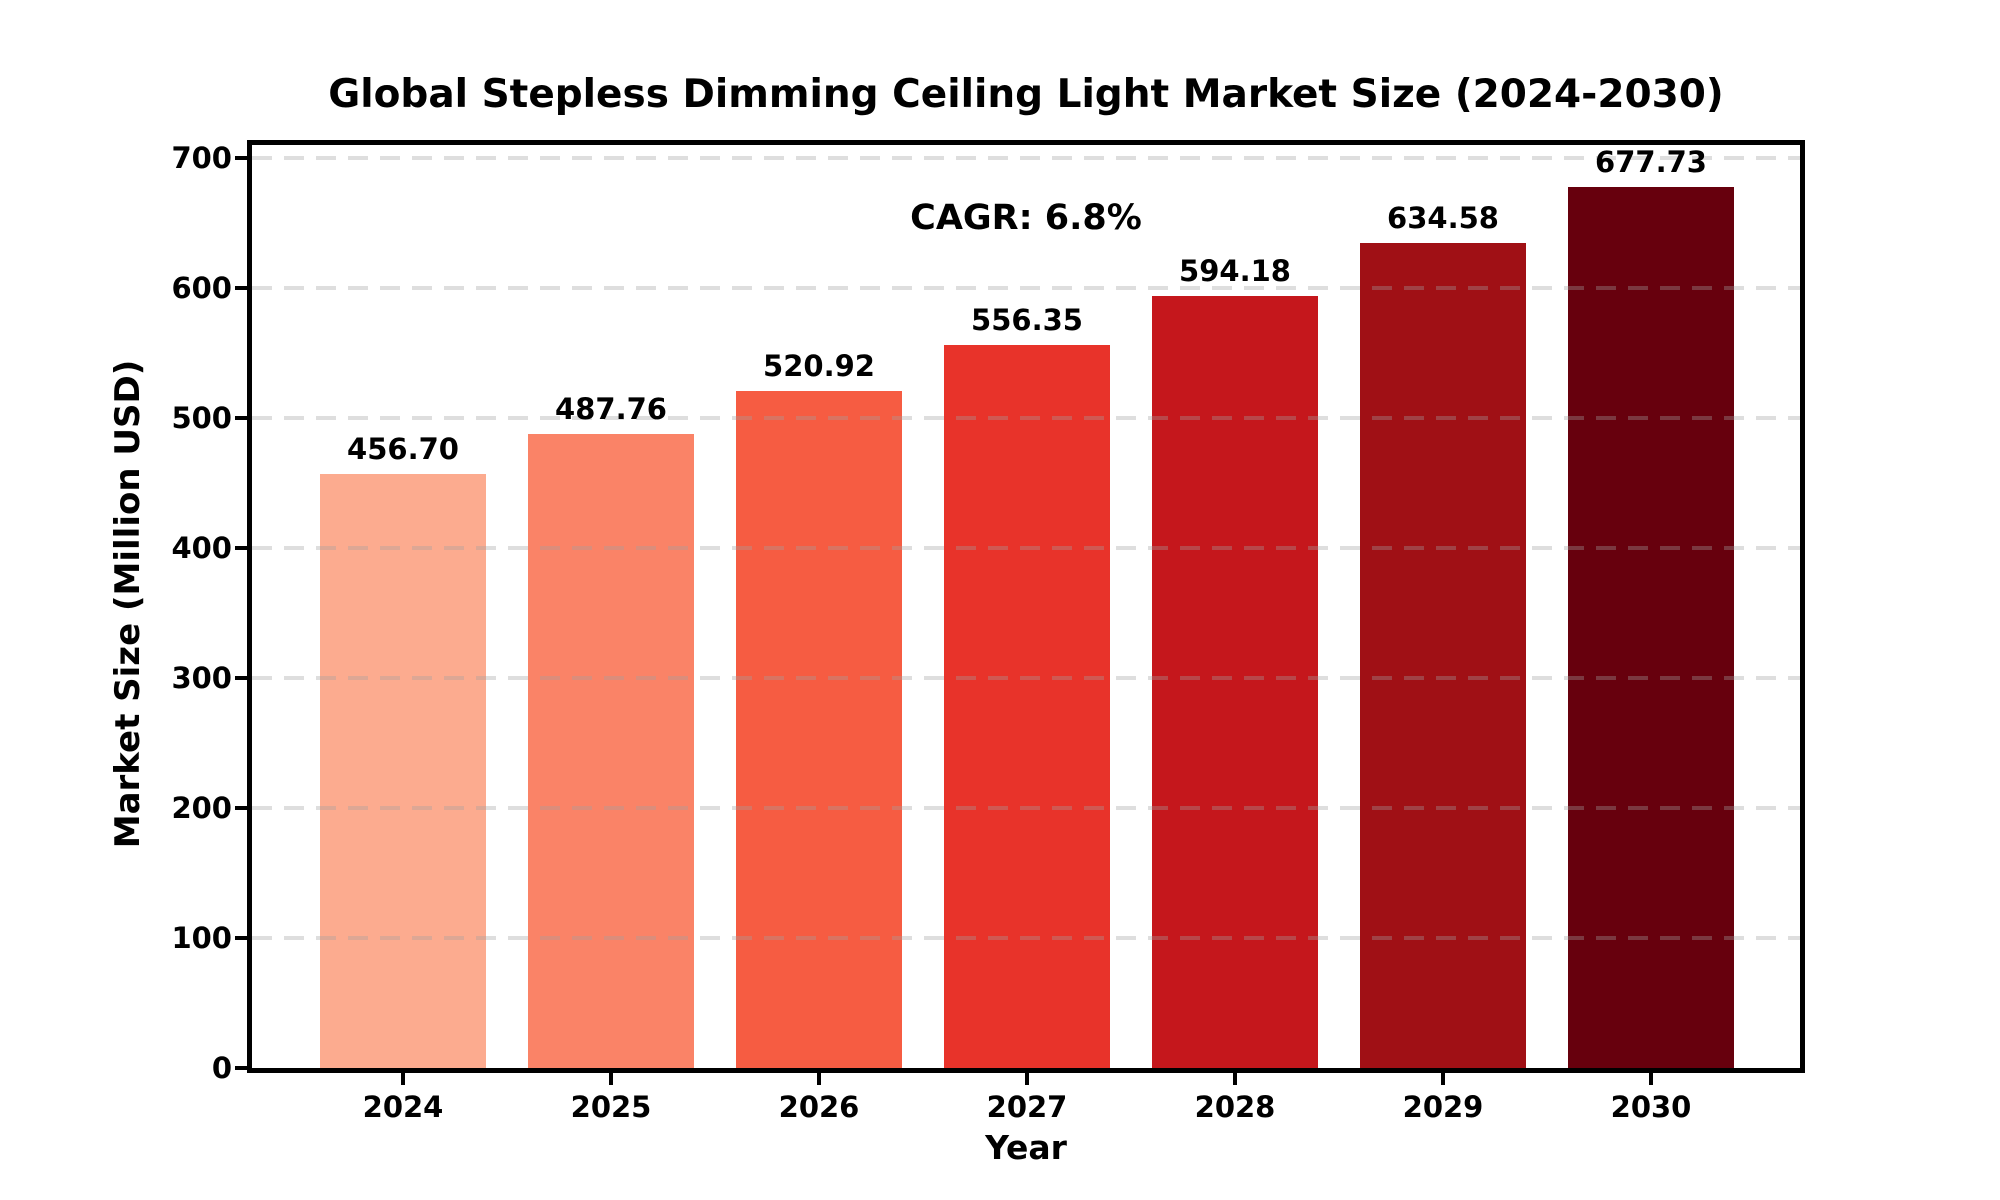  I want to click on bar-value-label-2026: 520.92, so click(819, 365).